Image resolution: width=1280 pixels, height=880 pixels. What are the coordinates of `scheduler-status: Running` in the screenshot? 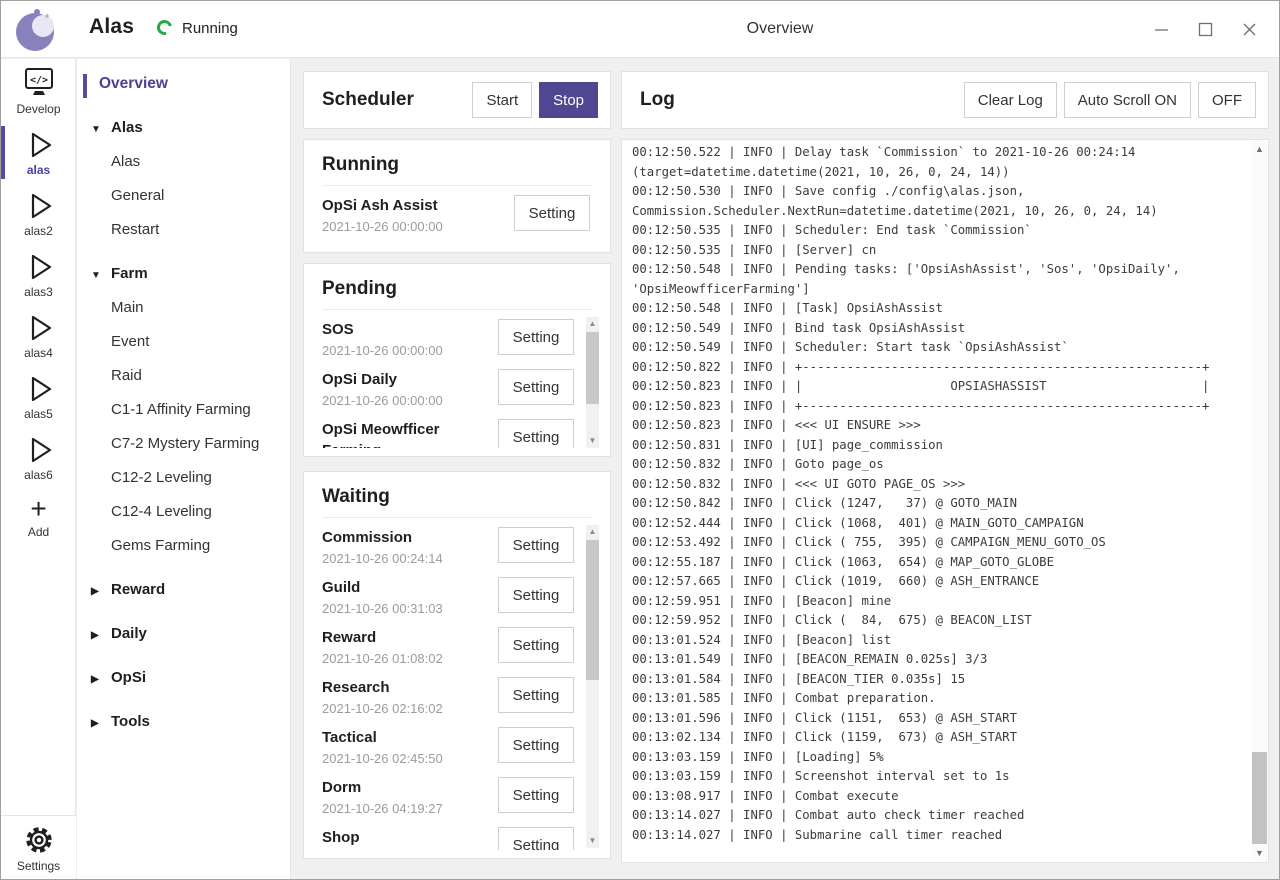 It's located at (210, 28).